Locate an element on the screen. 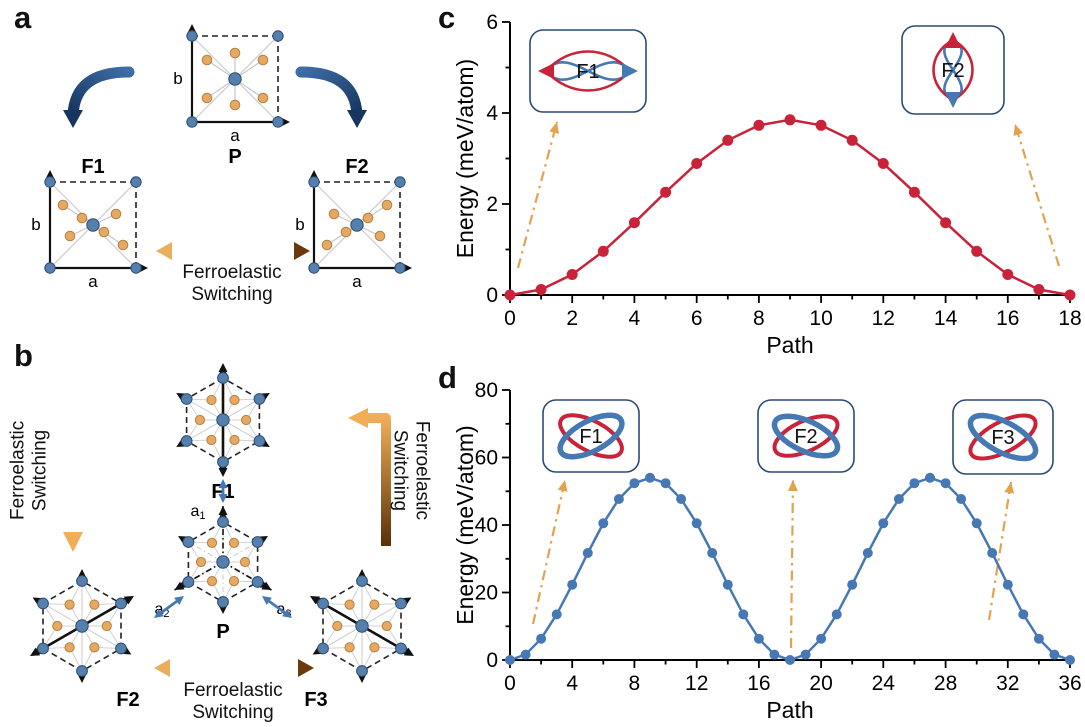 The height and width of the screenshot is (727, 1085). double-arrow-F1-P-icon is located at coordinates (223, 491).